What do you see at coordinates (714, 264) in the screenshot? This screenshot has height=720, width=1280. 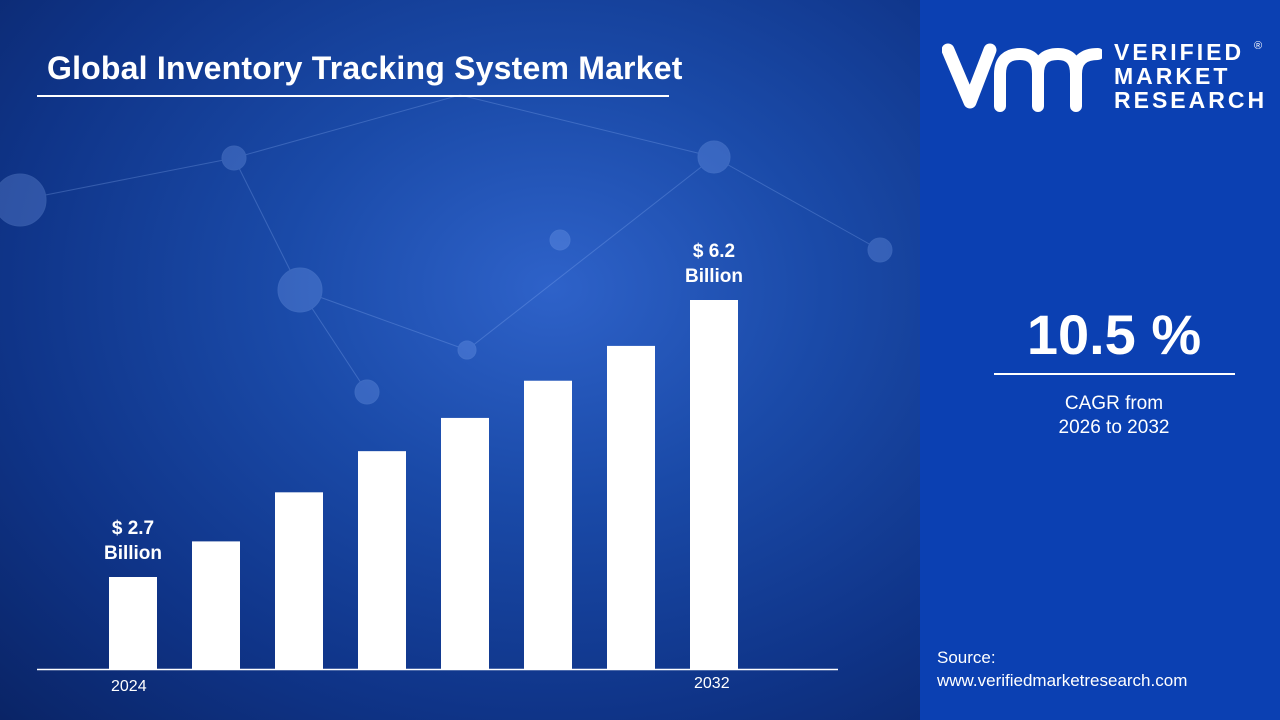 I see `data-label-last: $ 6.2 Billion` at bounding box center [714, 264].